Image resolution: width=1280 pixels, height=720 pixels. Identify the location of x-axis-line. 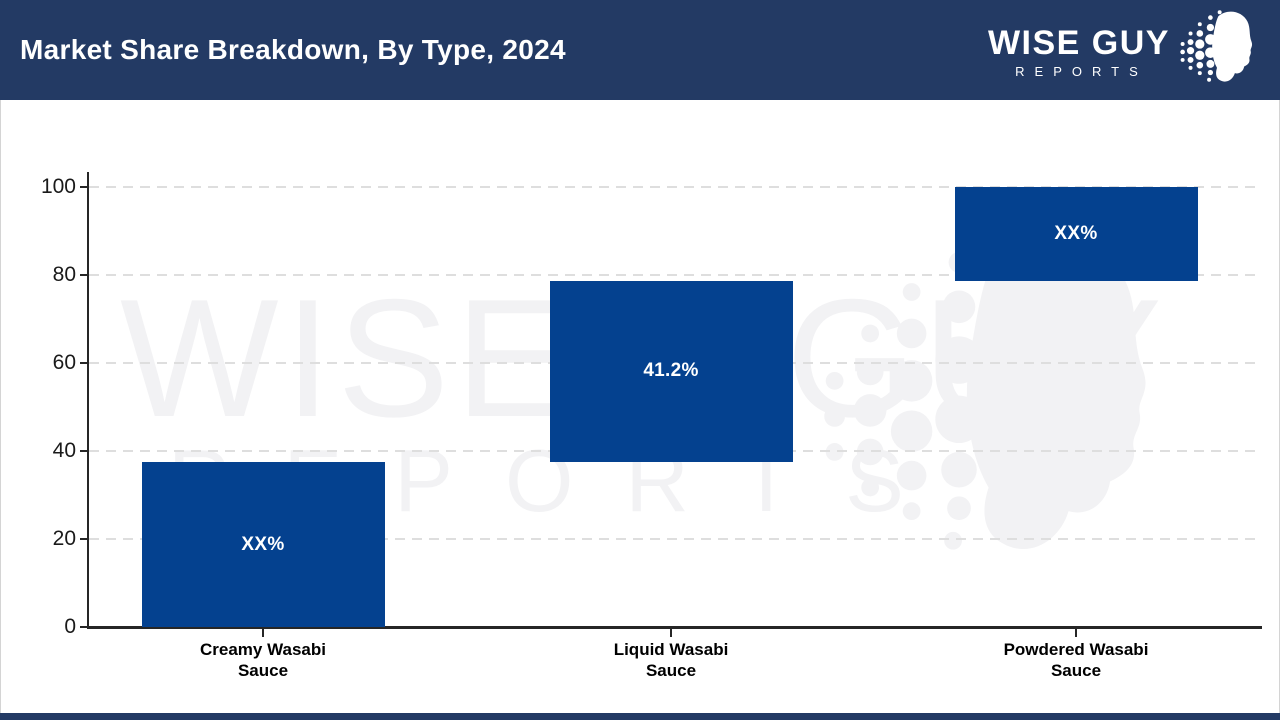
(674, 627).